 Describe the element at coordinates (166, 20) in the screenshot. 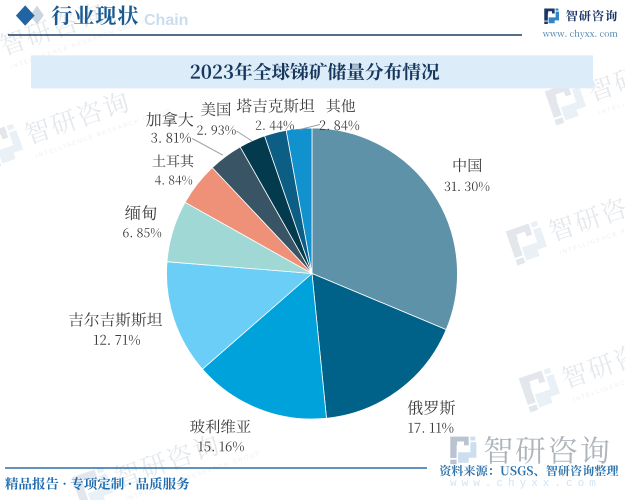

I see `svg-text: Chain` at that location.